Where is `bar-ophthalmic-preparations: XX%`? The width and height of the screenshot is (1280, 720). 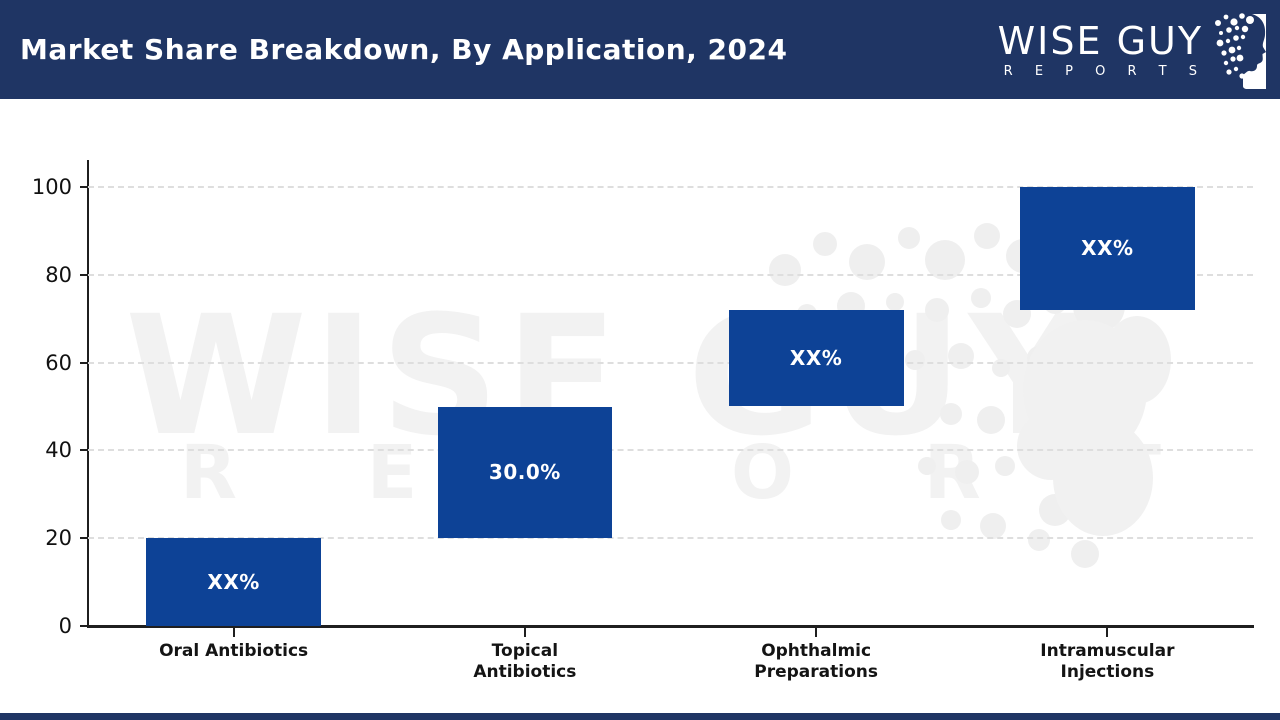
bar-ophthalmic-preparations: XX% is located at coordinates (816, 358).